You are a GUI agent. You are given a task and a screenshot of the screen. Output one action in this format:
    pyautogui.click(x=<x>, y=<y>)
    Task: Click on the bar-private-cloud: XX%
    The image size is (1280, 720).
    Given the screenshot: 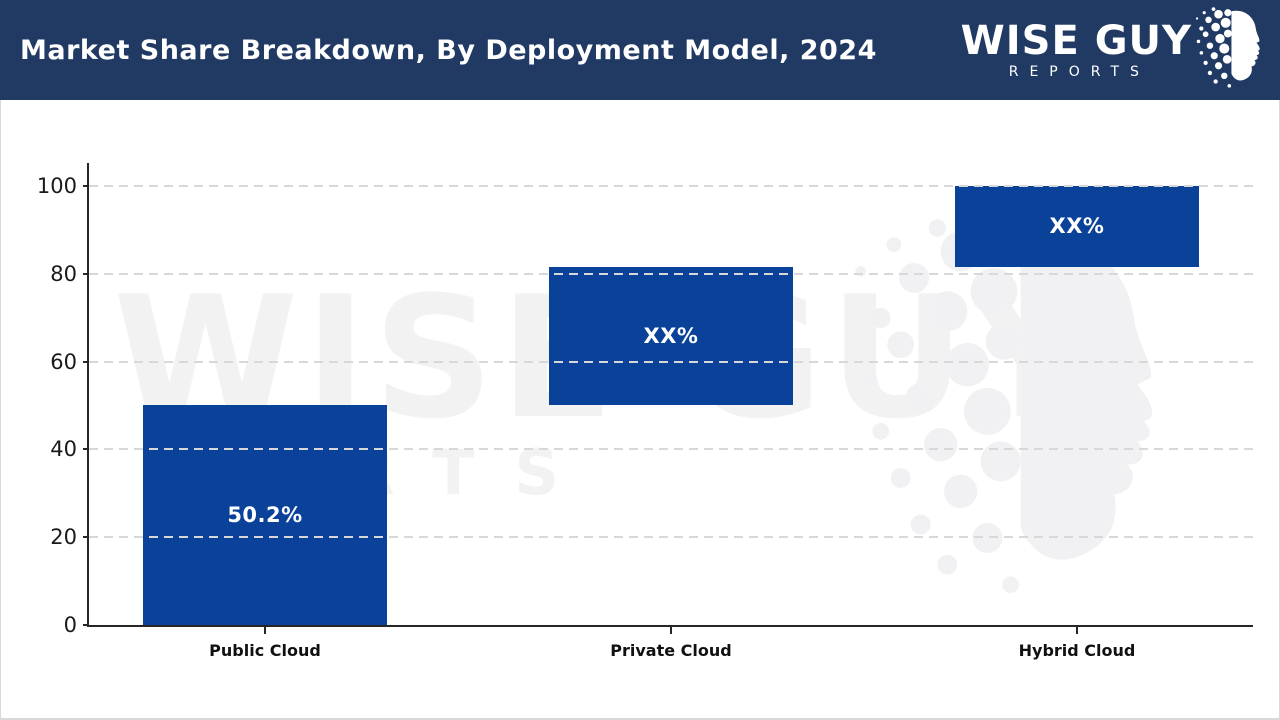 What is the action you would take?
    pyautogui.click(x=671, y=335)
    